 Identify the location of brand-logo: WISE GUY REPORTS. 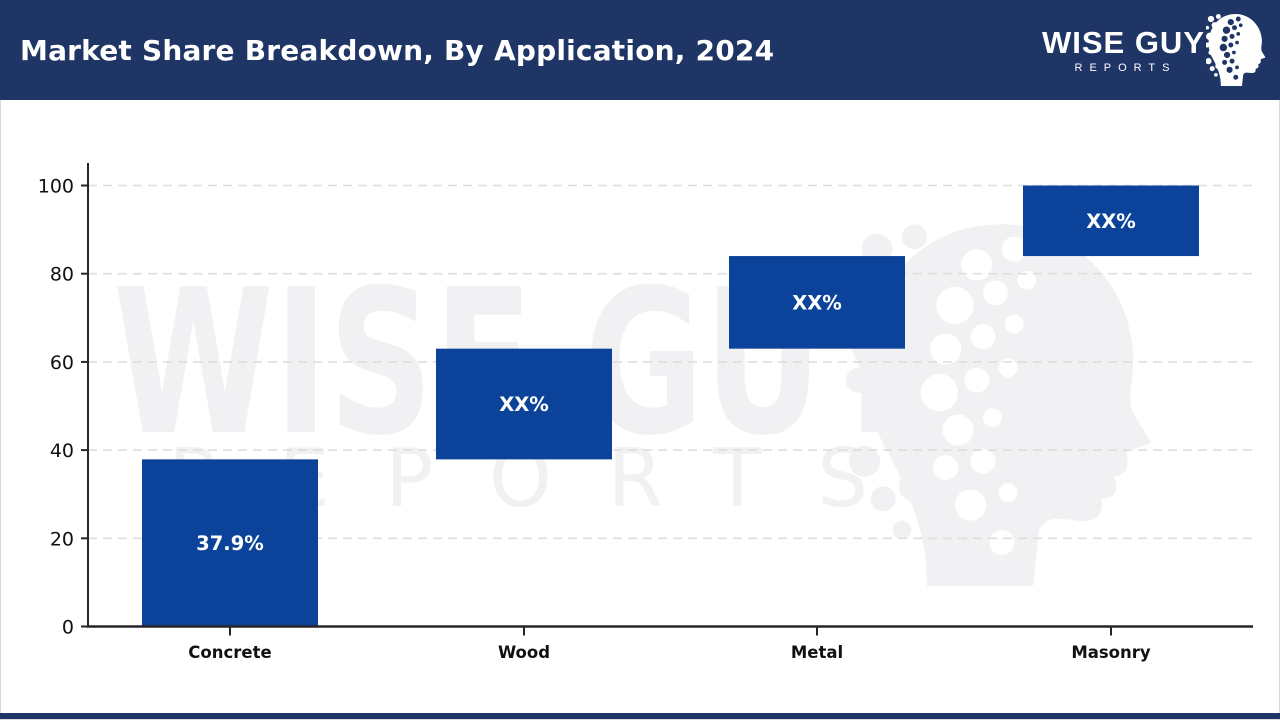
(1155, 50).